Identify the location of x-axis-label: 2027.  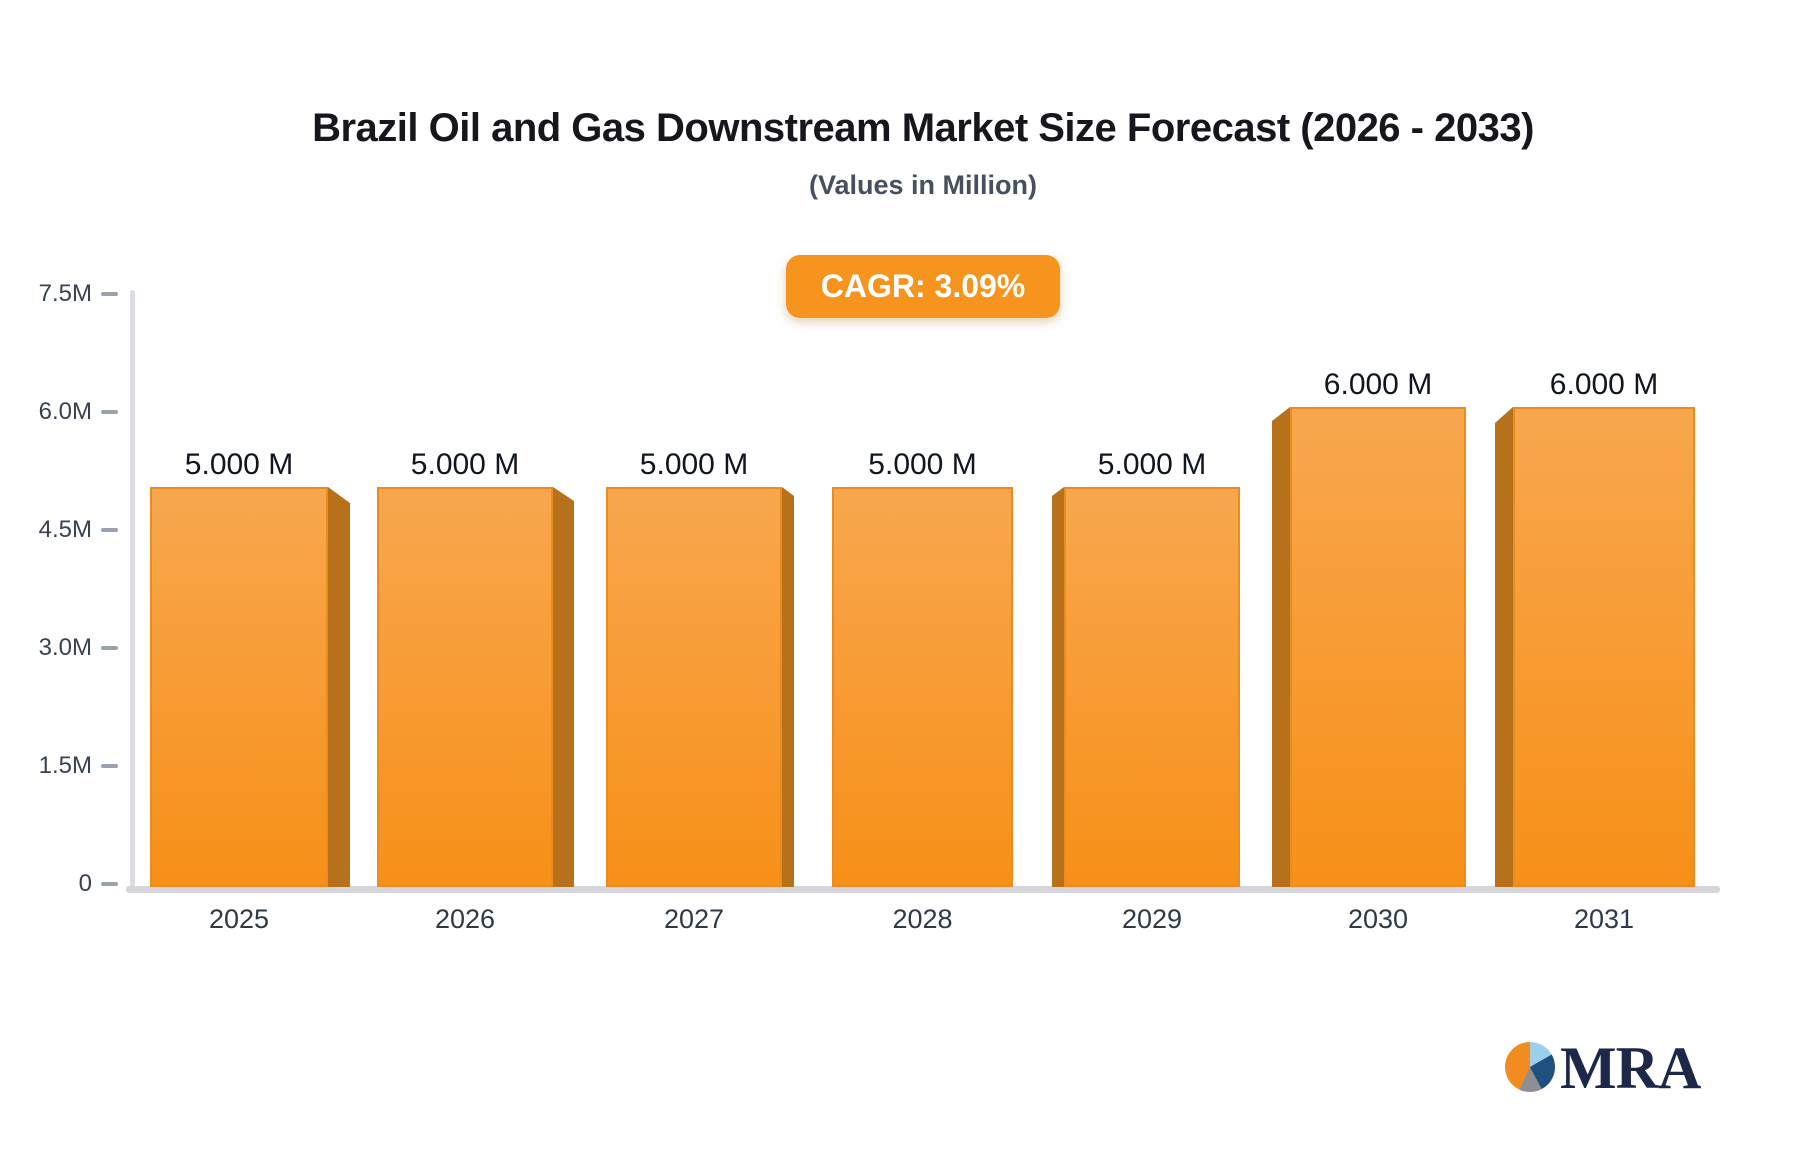
(694, 919).